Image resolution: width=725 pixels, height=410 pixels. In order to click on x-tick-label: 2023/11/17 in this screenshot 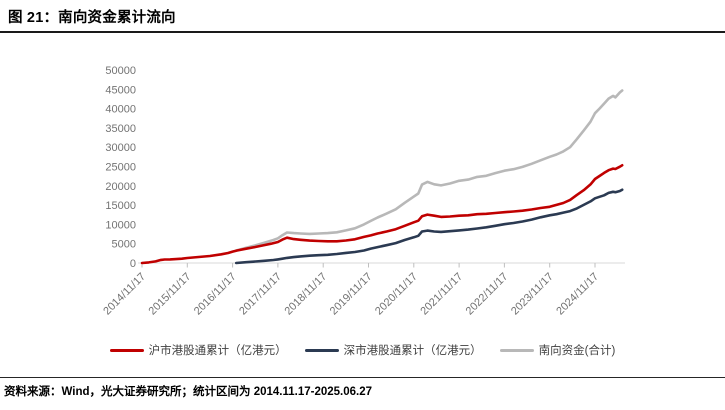, I will do `click(532, 294)`.